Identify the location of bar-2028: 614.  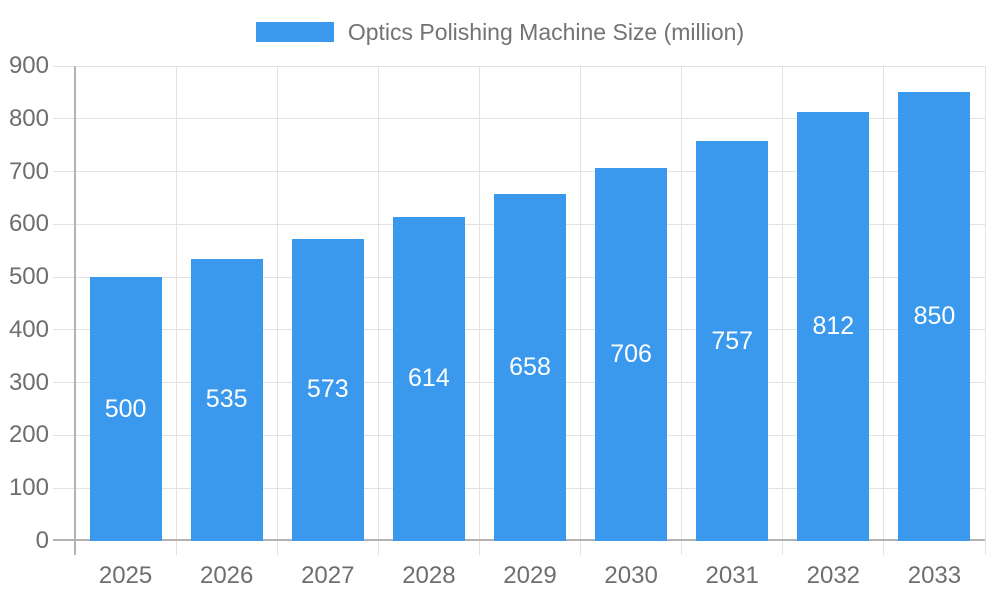
(428, 378).